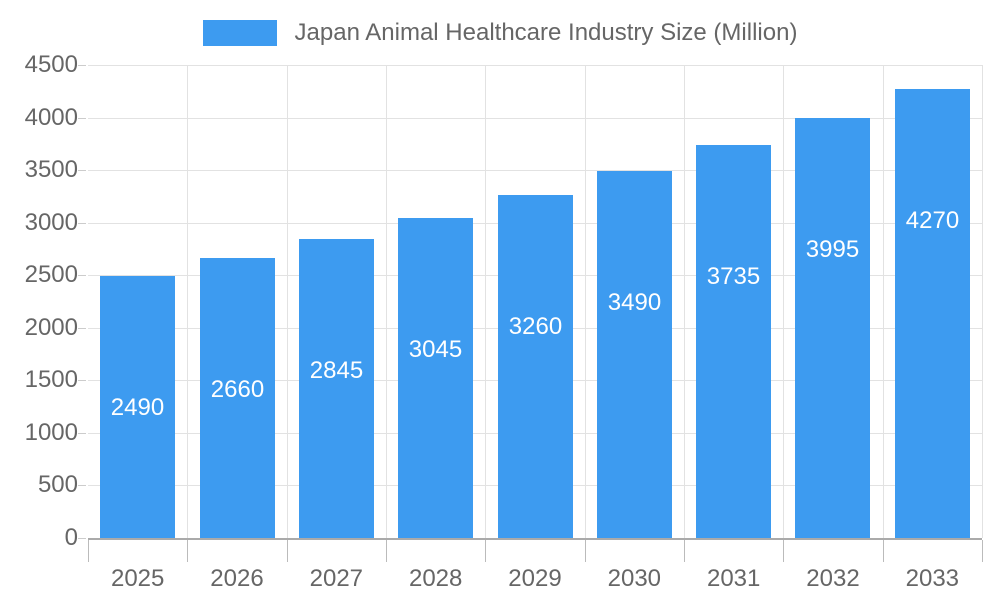  I want to click on y-axis-tick-label: 2500, so click(51, 275).